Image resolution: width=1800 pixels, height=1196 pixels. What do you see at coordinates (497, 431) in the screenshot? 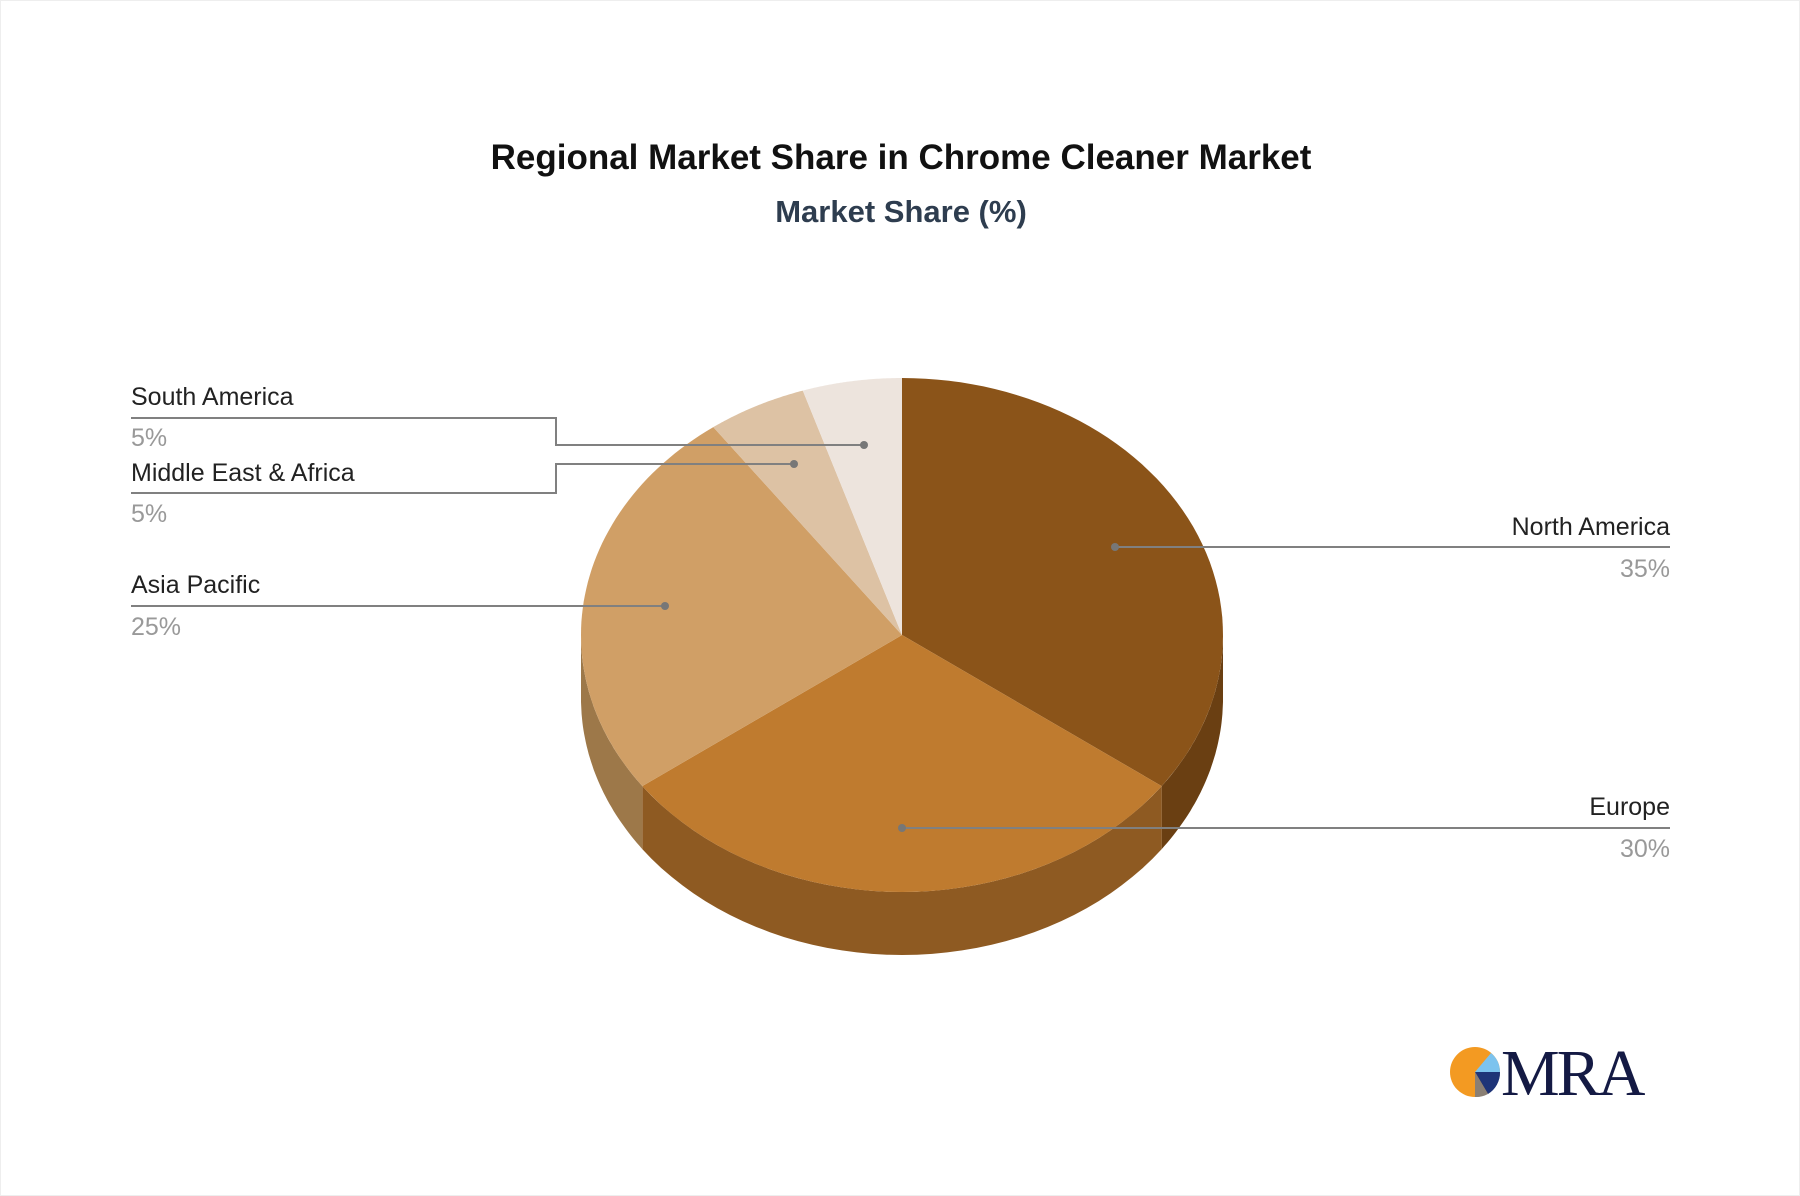
I see `leader-line-south-america` at bounding box center [497, 431].